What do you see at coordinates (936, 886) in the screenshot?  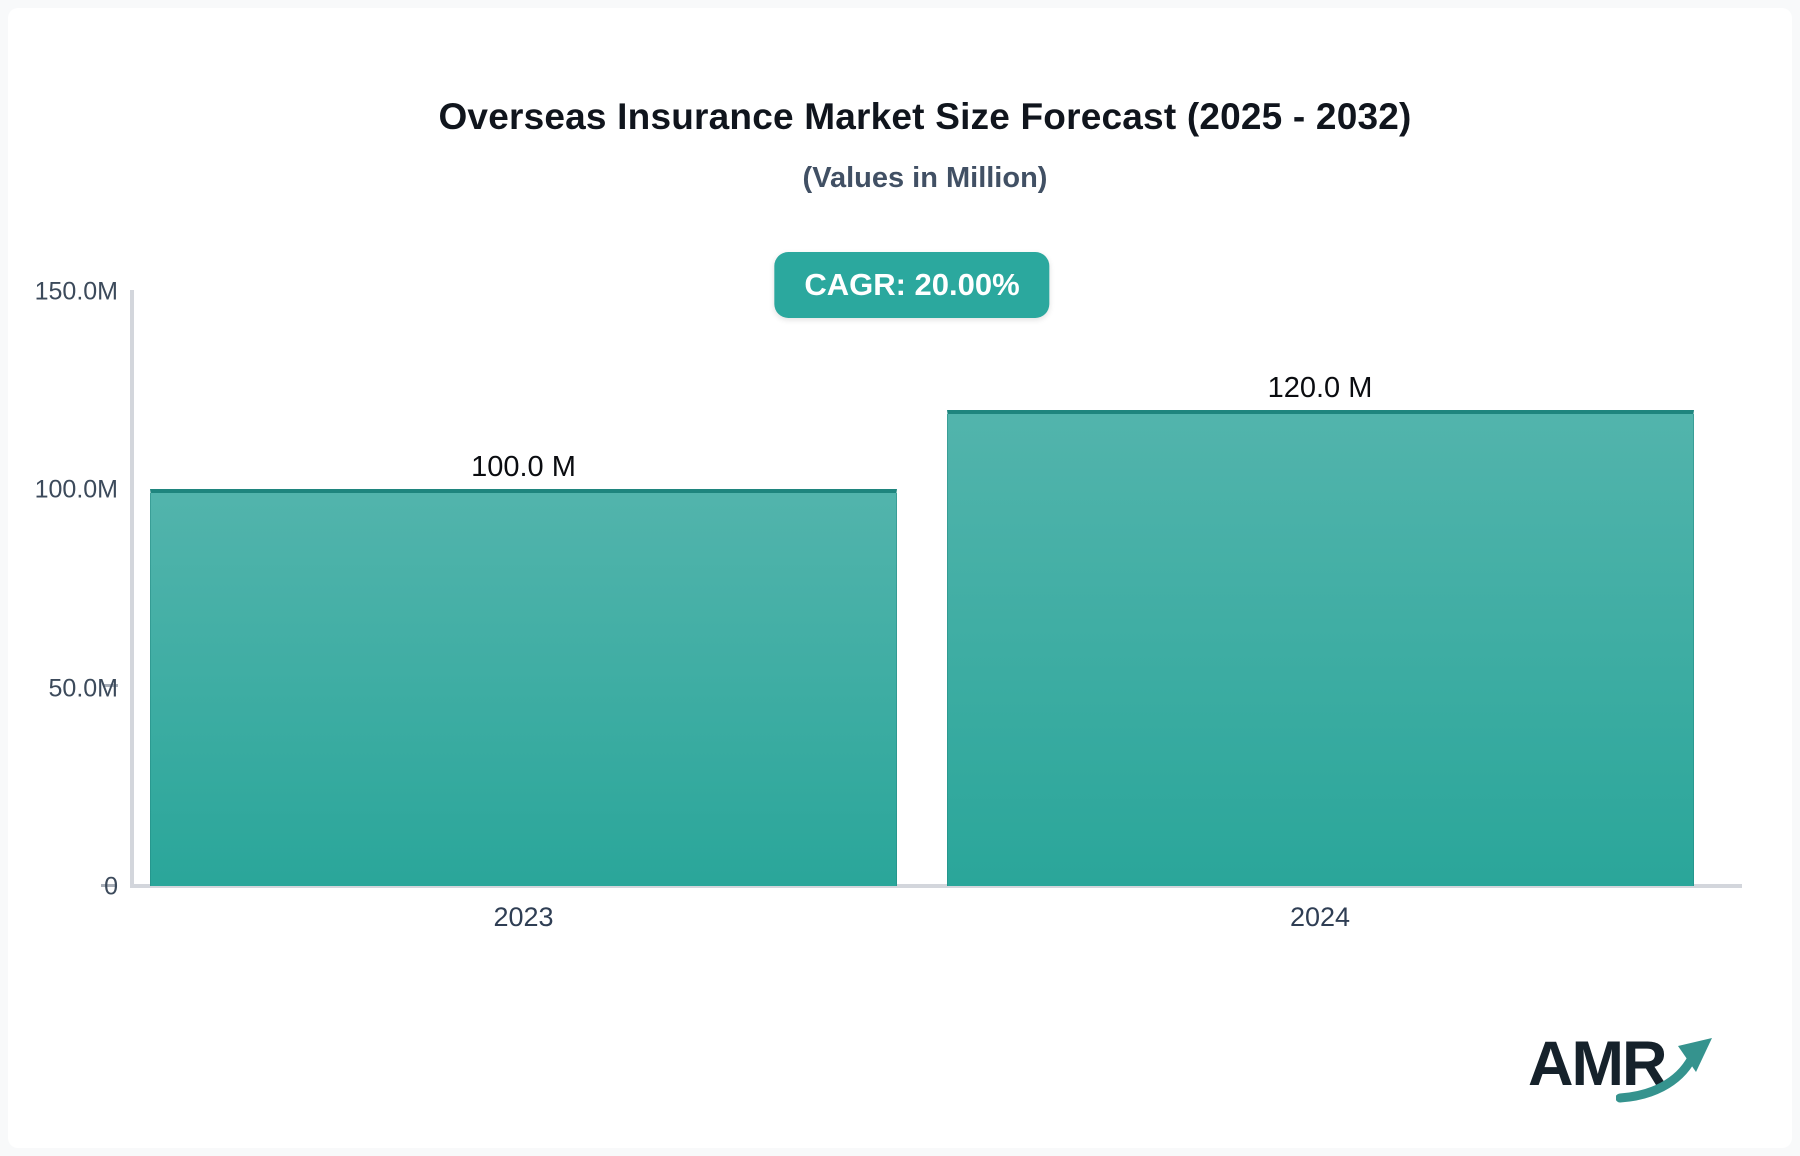 I see `x-axis-line` at bounding box center [936, 886].